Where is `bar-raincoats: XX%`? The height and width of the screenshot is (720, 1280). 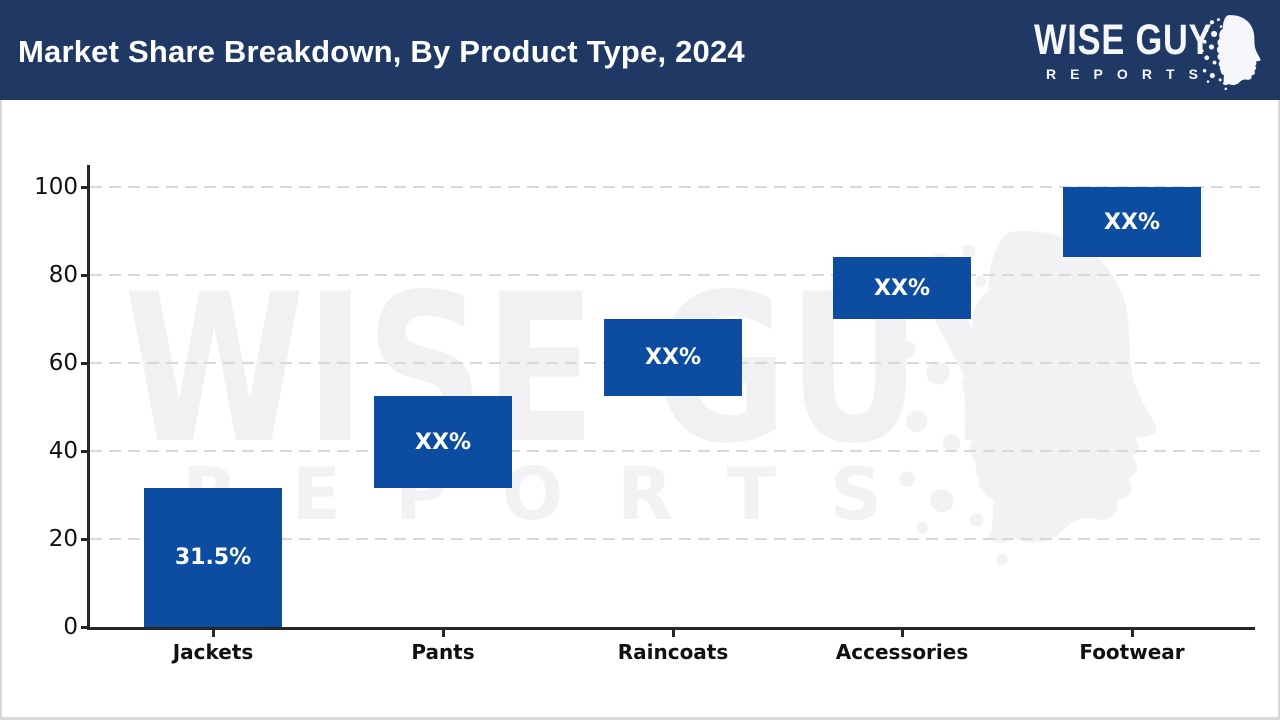 bar-raincoats: XX% is located at coordinates (673, 357).